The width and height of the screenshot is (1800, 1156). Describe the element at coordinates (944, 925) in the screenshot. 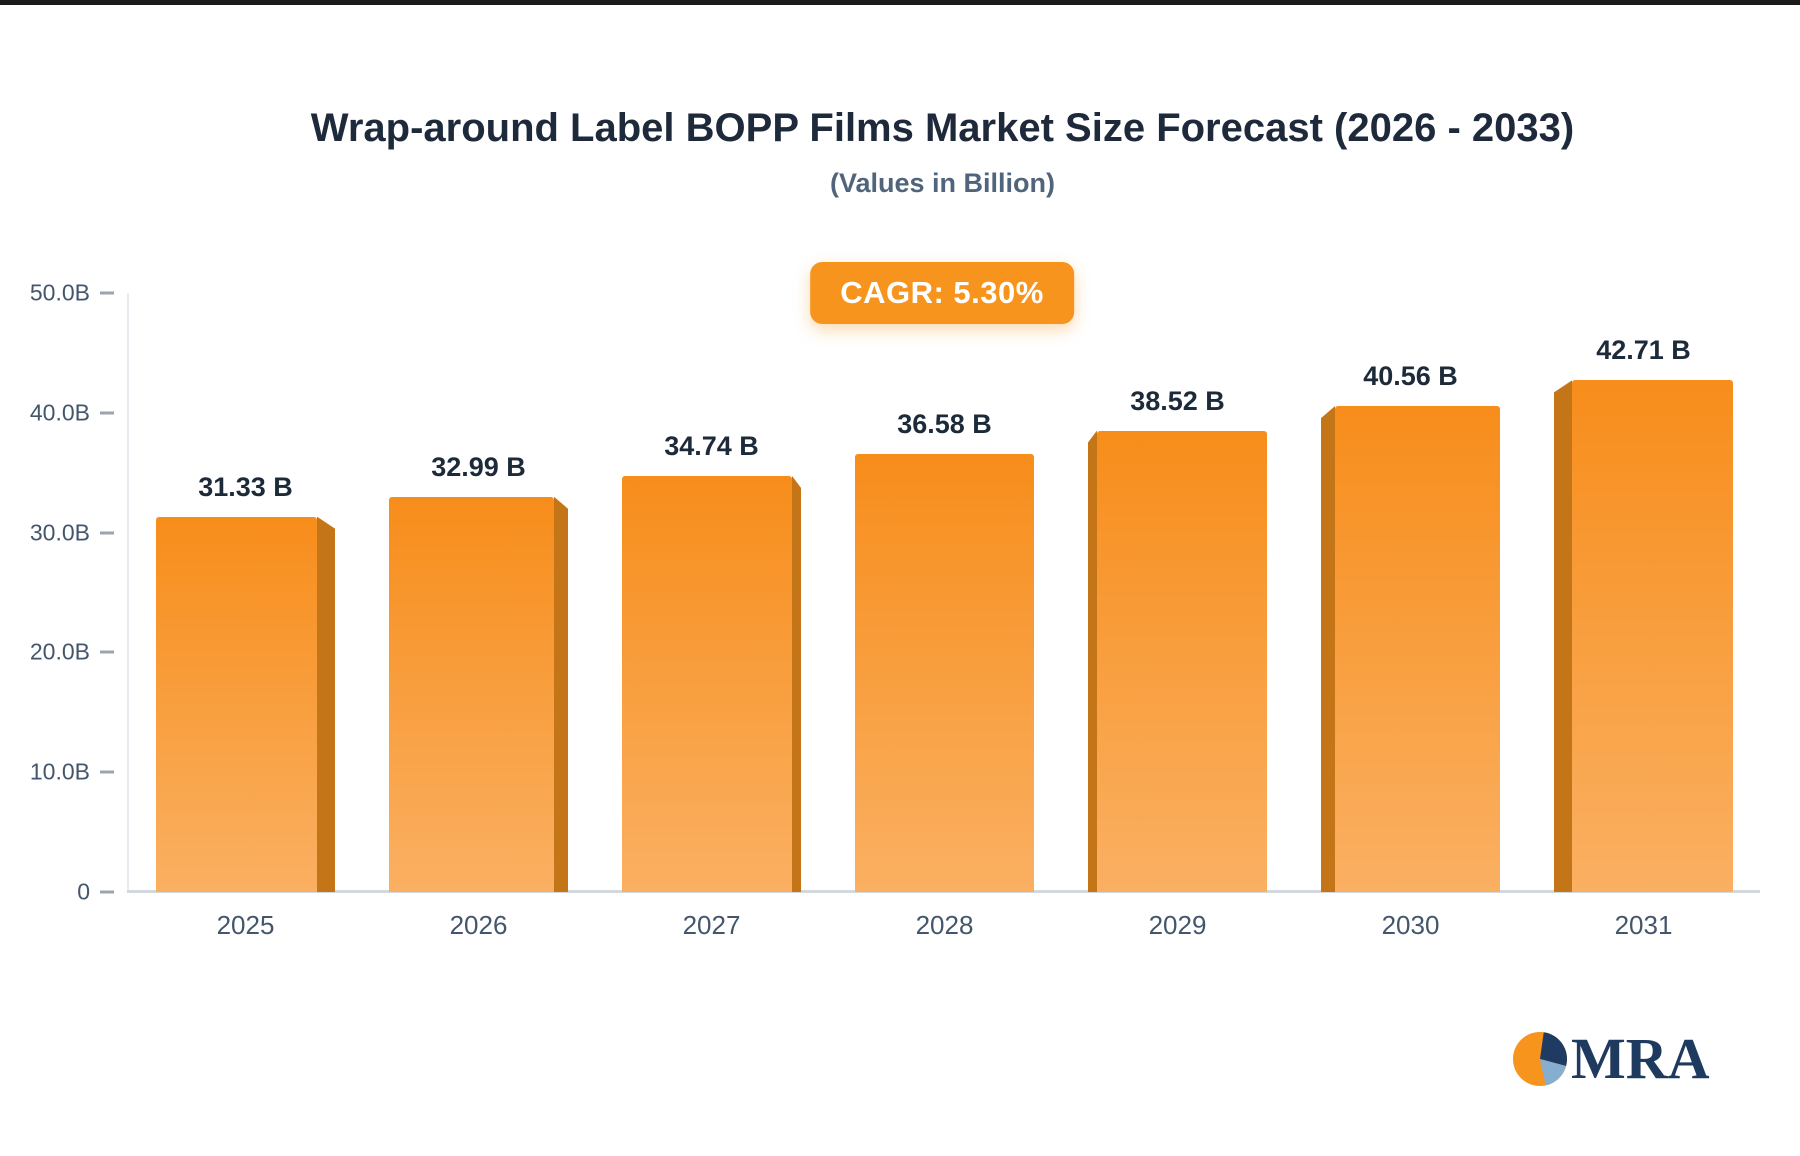

I see `x-tick-label: 2028` at that location.